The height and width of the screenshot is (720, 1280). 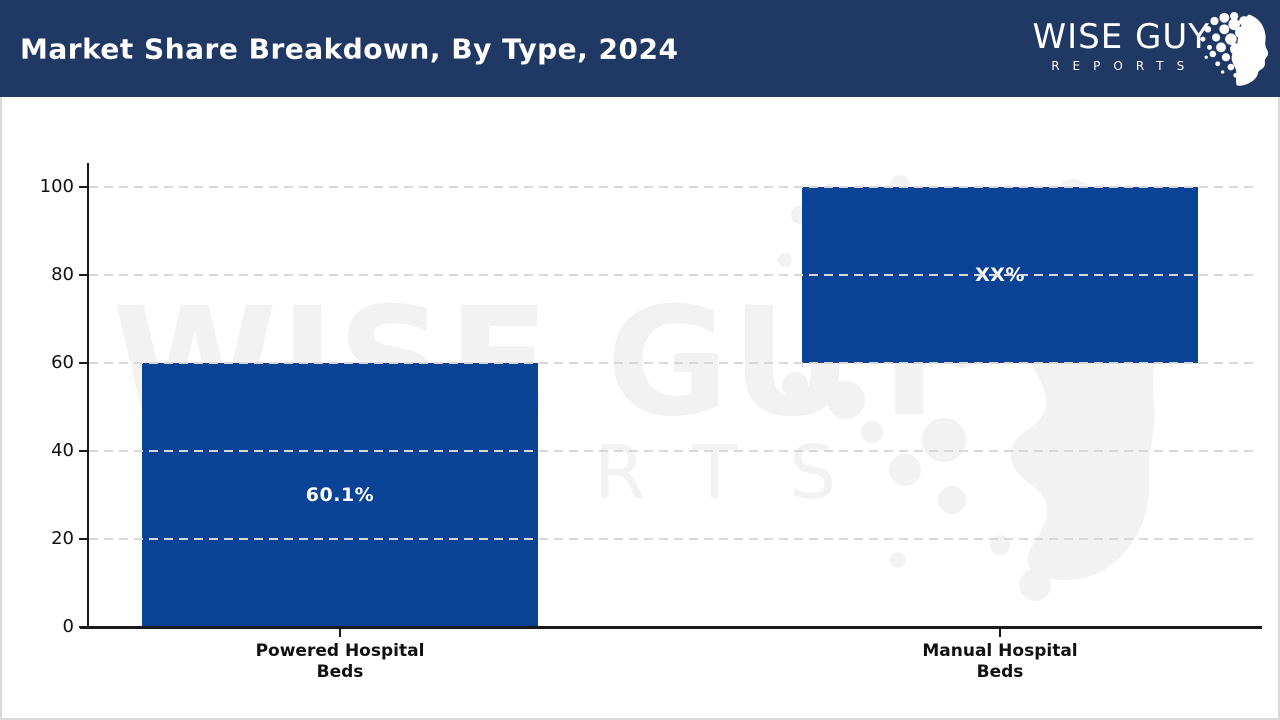 I want to click on page-title: Market Share Breakdown, By Type, 2024, so click(x=349, y=48).